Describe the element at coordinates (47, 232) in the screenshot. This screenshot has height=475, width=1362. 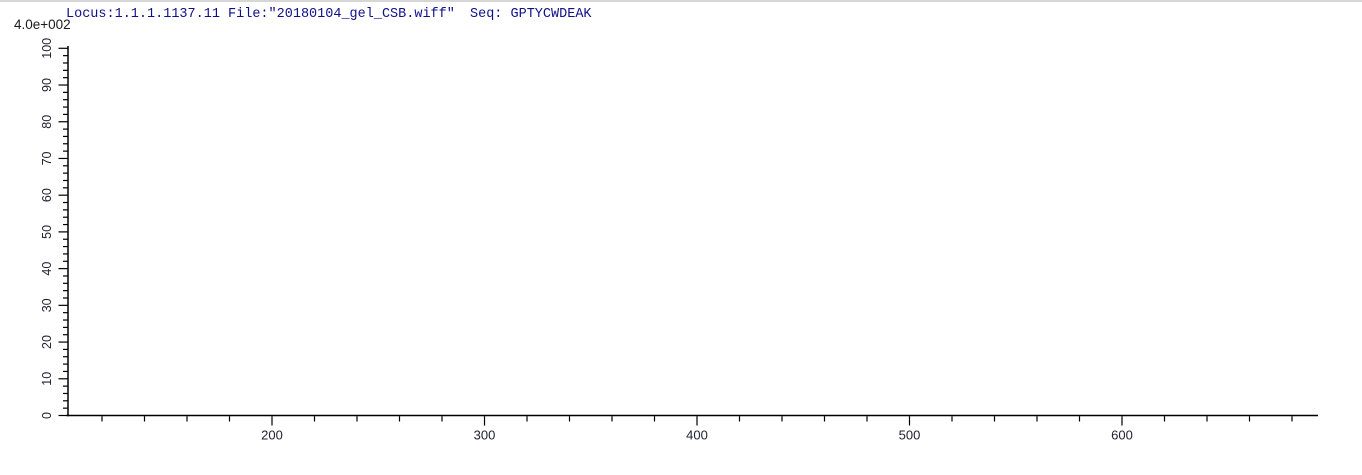
I see `y-tick-label: 50` at that location.